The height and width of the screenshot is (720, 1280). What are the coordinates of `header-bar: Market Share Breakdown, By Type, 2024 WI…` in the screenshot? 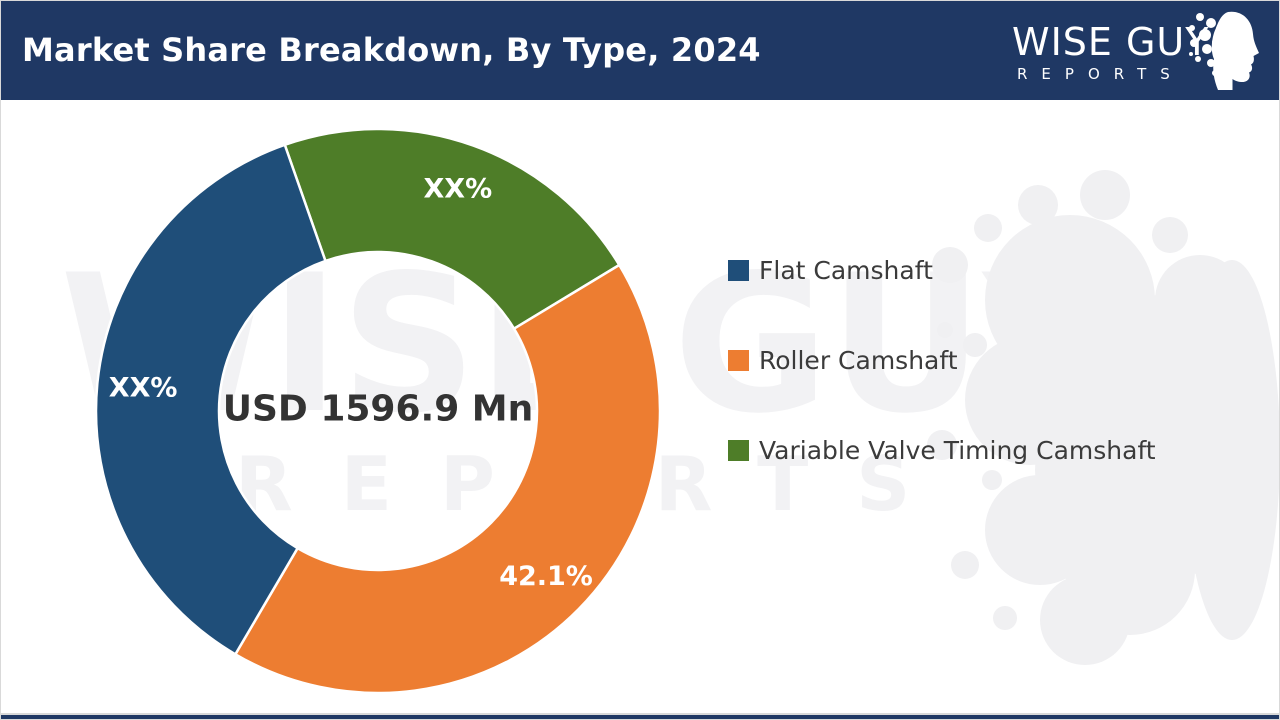 It's located at (640, 50).